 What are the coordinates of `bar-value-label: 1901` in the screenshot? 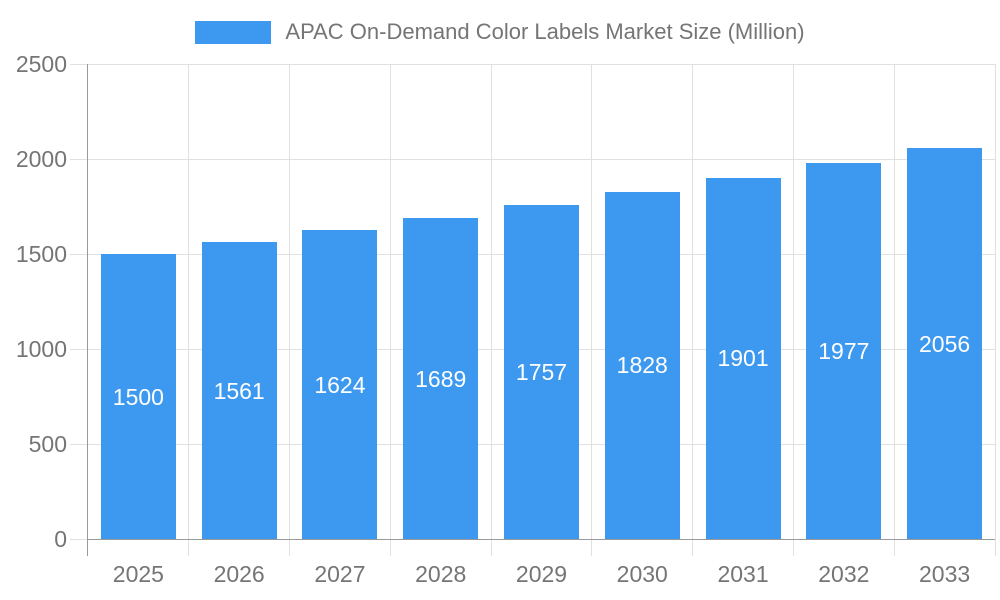 It's located at (743, 358).